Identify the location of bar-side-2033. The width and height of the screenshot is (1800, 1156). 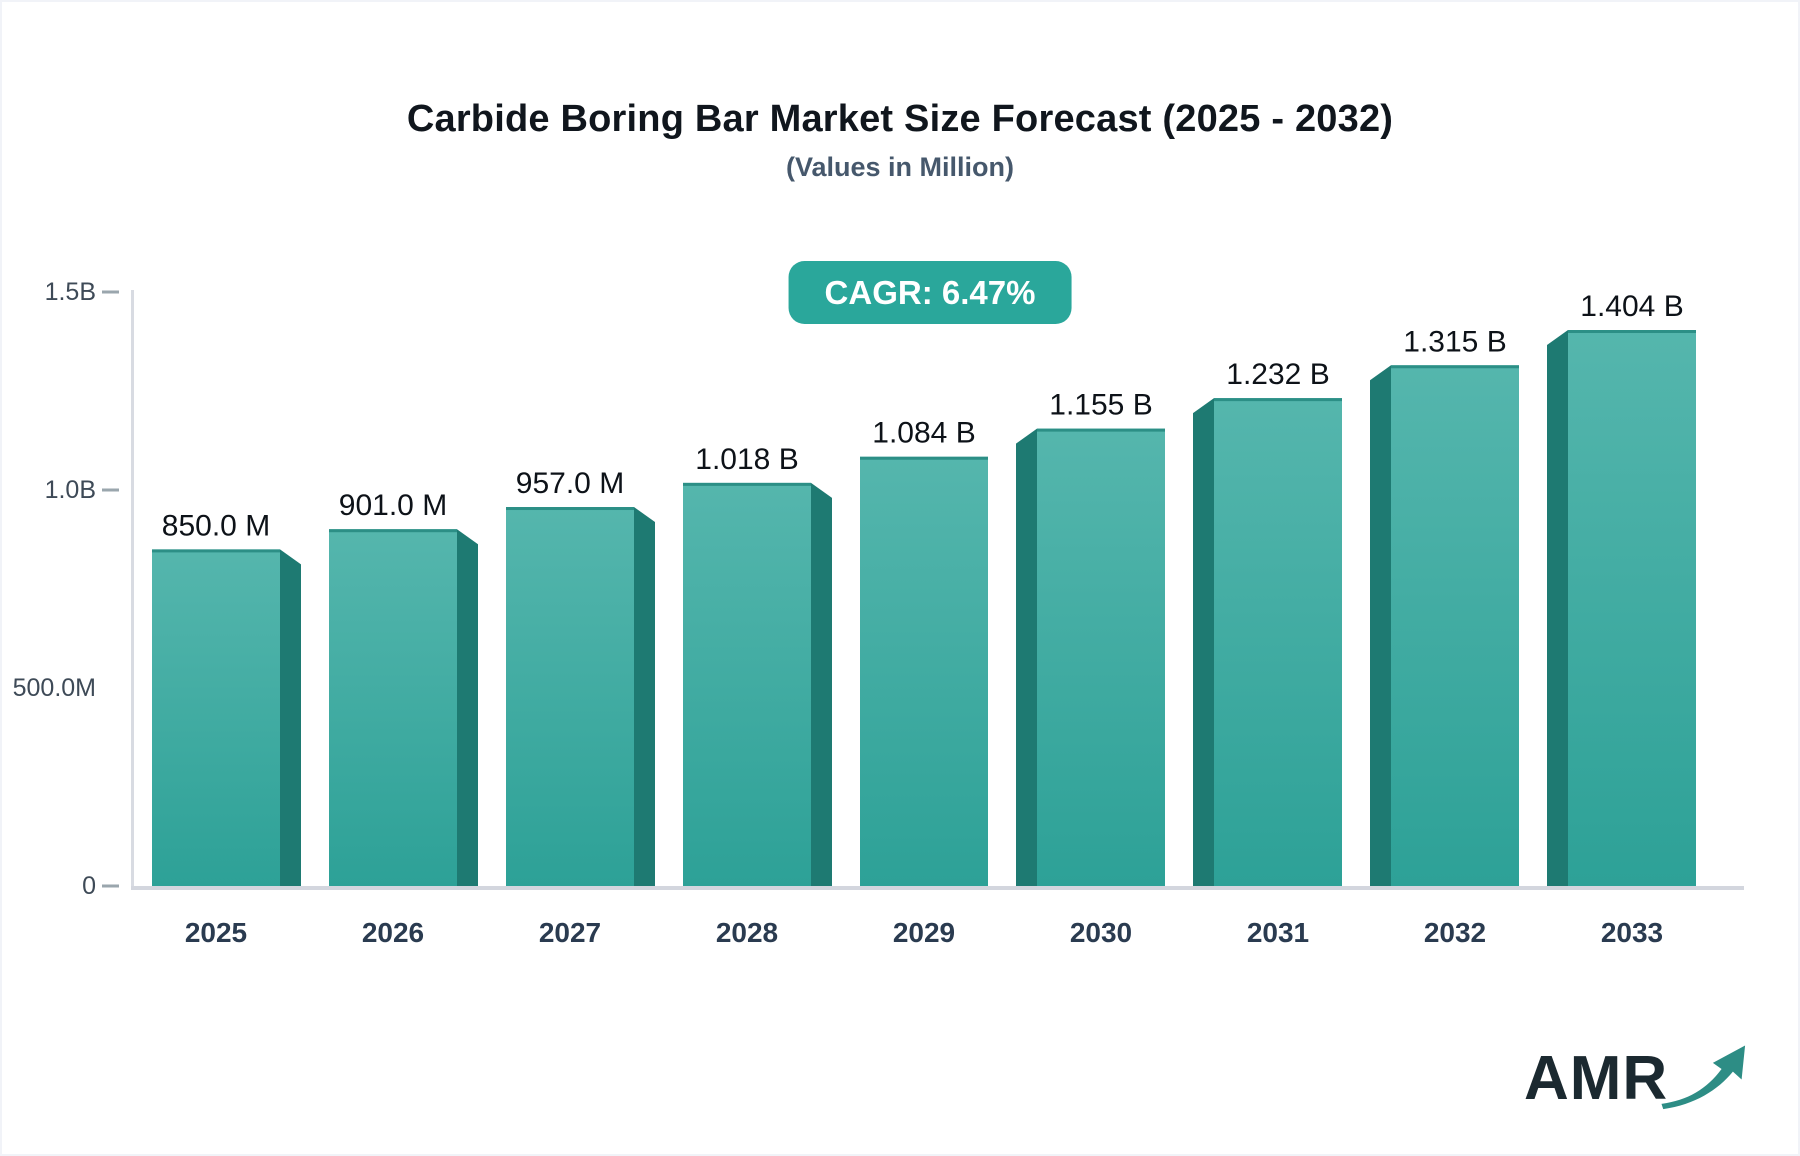
(1557, 608).